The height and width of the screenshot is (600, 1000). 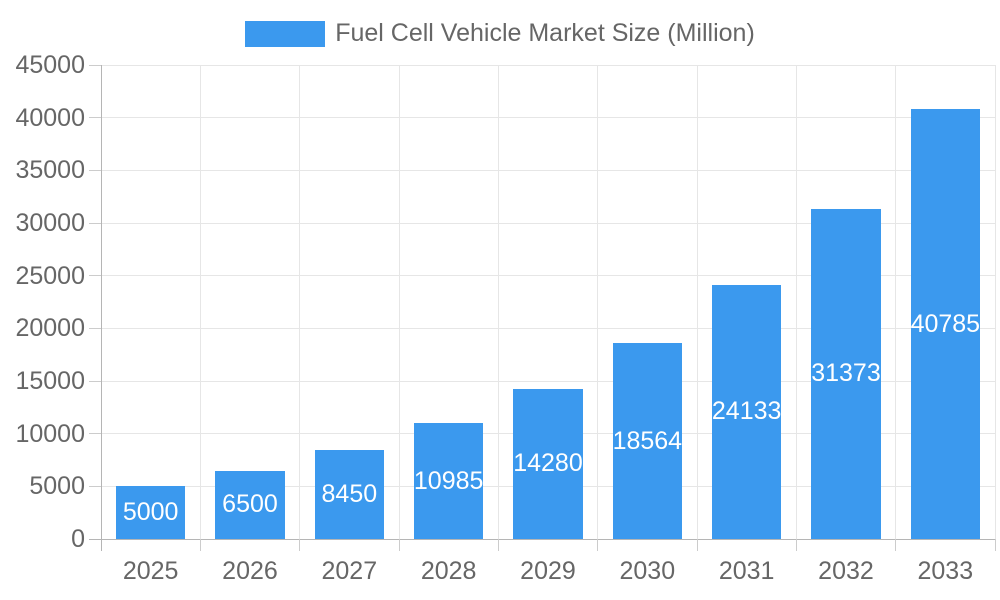 I want to click on bar-2029, so click(x=548, y=463).